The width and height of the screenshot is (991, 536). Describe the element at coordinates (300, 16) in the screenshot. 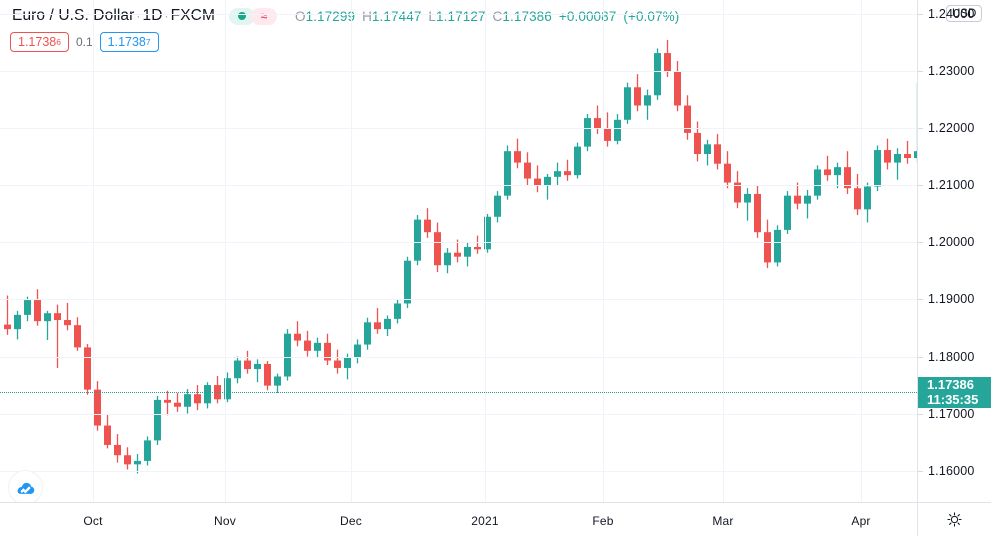

I see `open-key: O` at that location.